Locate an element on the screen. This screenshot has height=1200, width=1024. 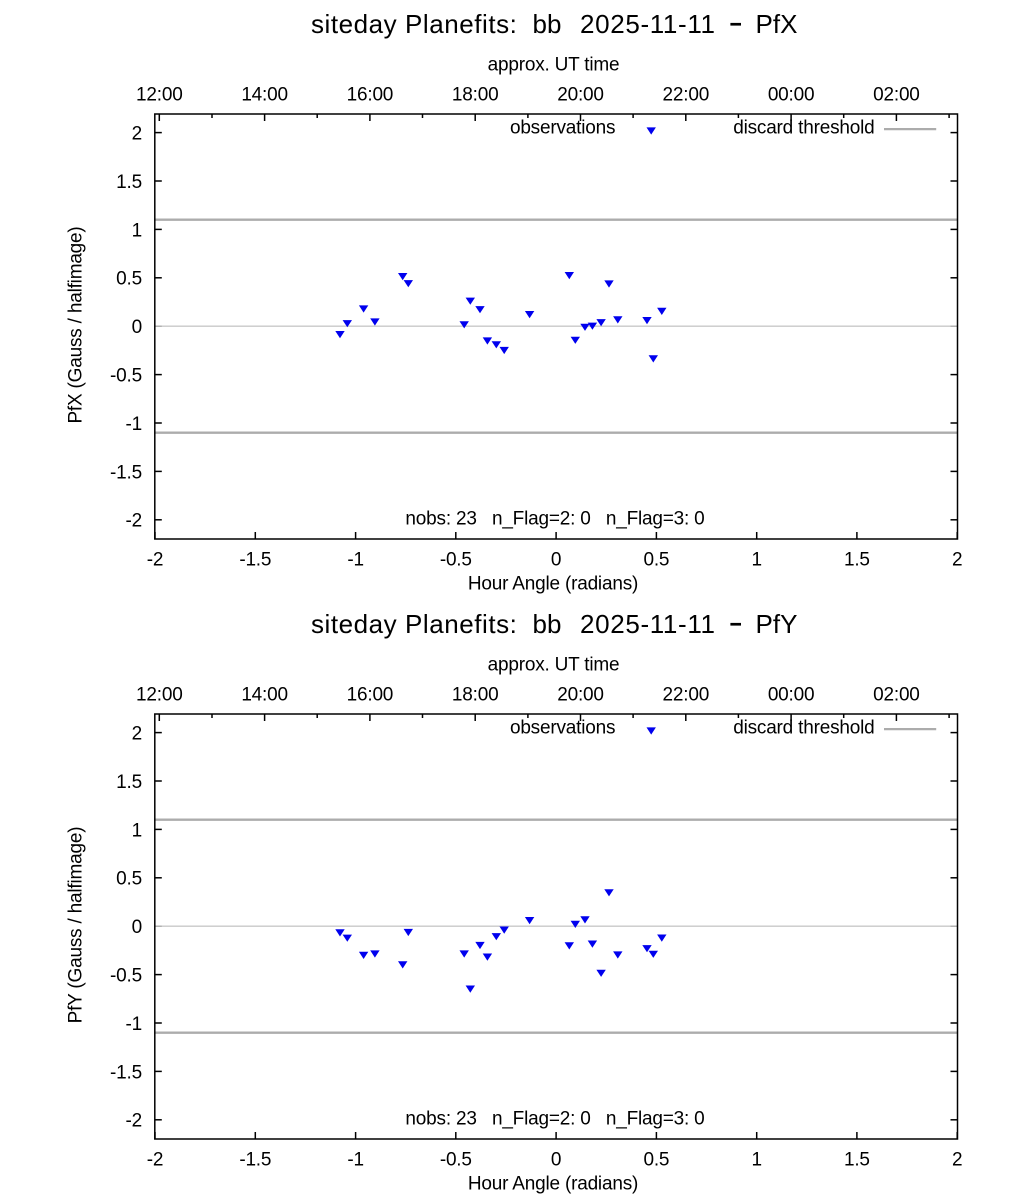
svg-text: PfX (Gauss / halfimage) is located at coordinates (75, 324).